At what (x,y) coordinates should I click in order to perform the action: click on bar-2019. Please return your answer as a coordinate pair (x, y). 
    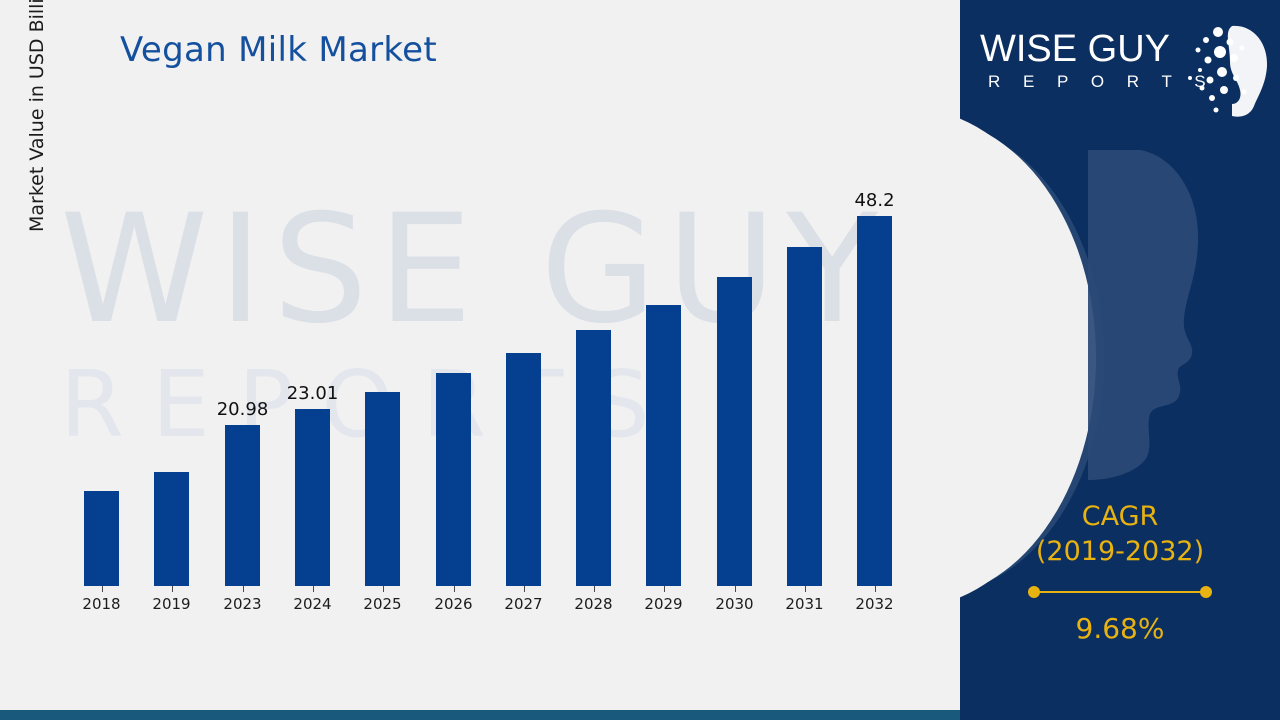
    Looking at the image, I should click on (171, 529).